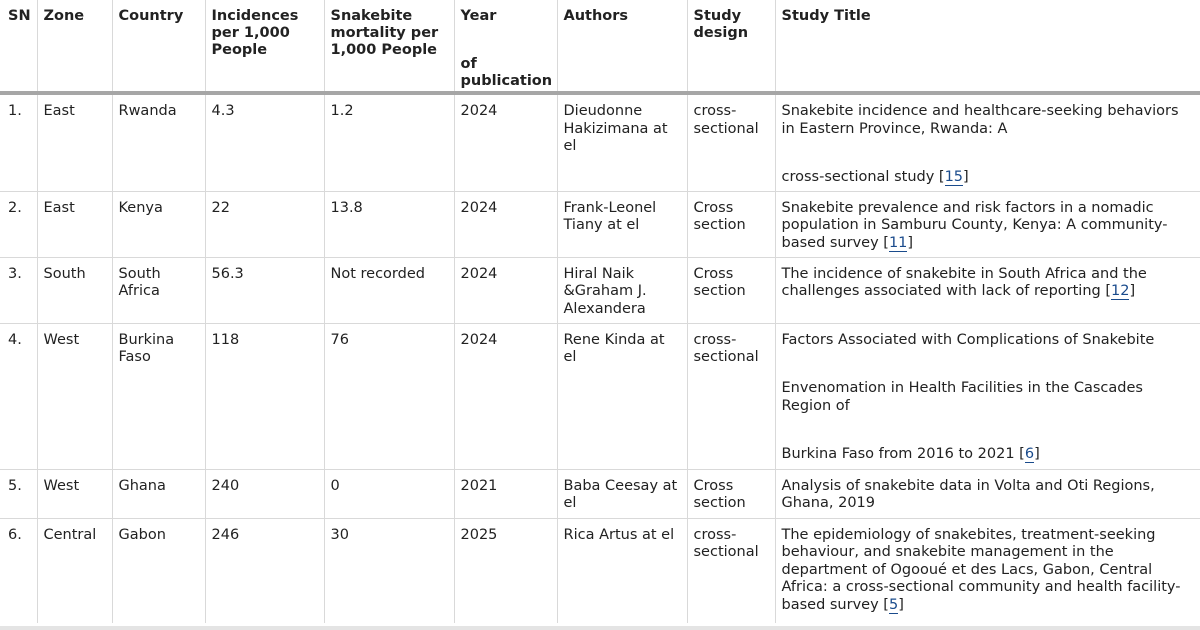 Image resolution: width=1200 pixels, height=630 pixels. I want to click on cell-sn: 3., so click(18, 289).